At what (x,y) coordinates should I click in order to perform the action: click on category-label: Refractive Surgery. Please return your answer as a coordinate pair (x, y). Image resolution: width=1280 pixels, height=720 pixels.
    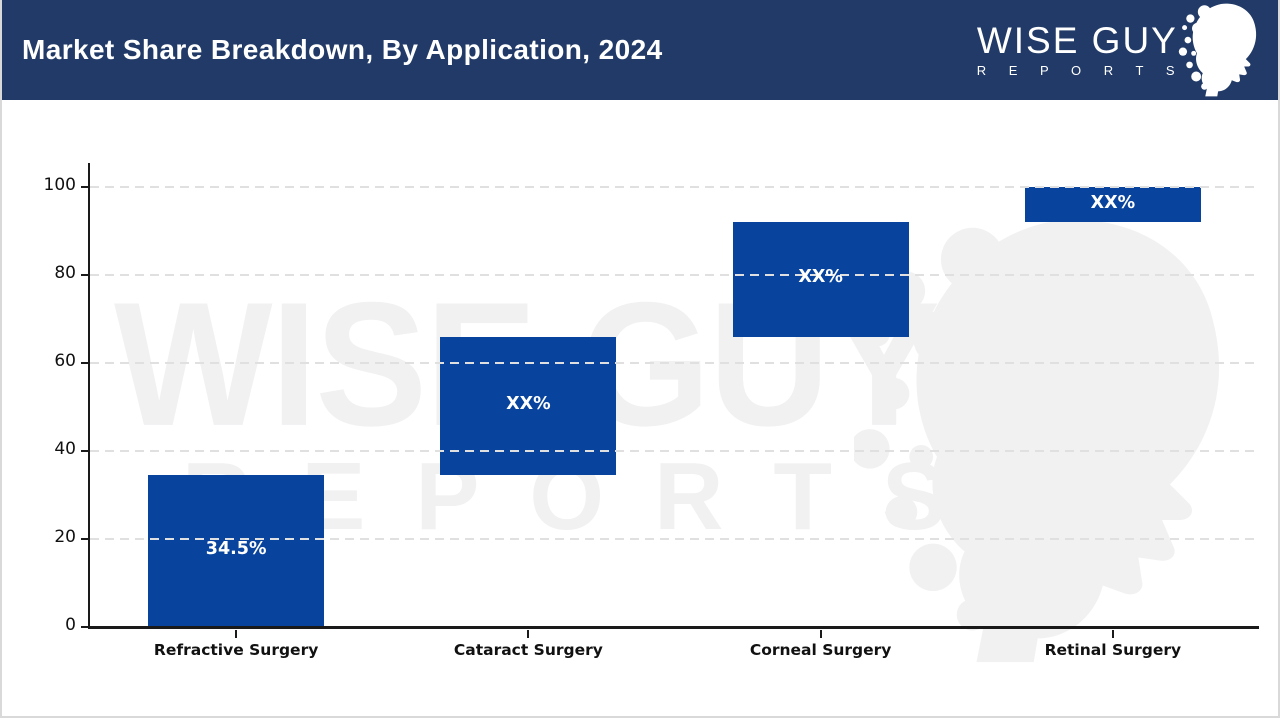
    Looking at the image, I should click on (236, 650).